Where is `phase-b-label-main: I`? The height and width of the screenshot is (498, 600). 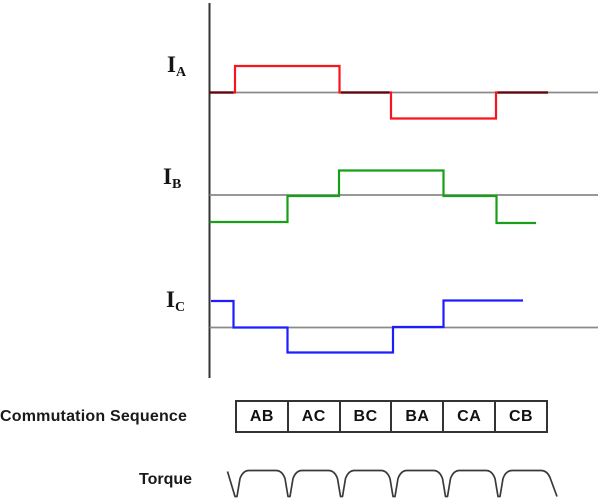 phase-b-label-main: I is located at coordinates (167, 176).